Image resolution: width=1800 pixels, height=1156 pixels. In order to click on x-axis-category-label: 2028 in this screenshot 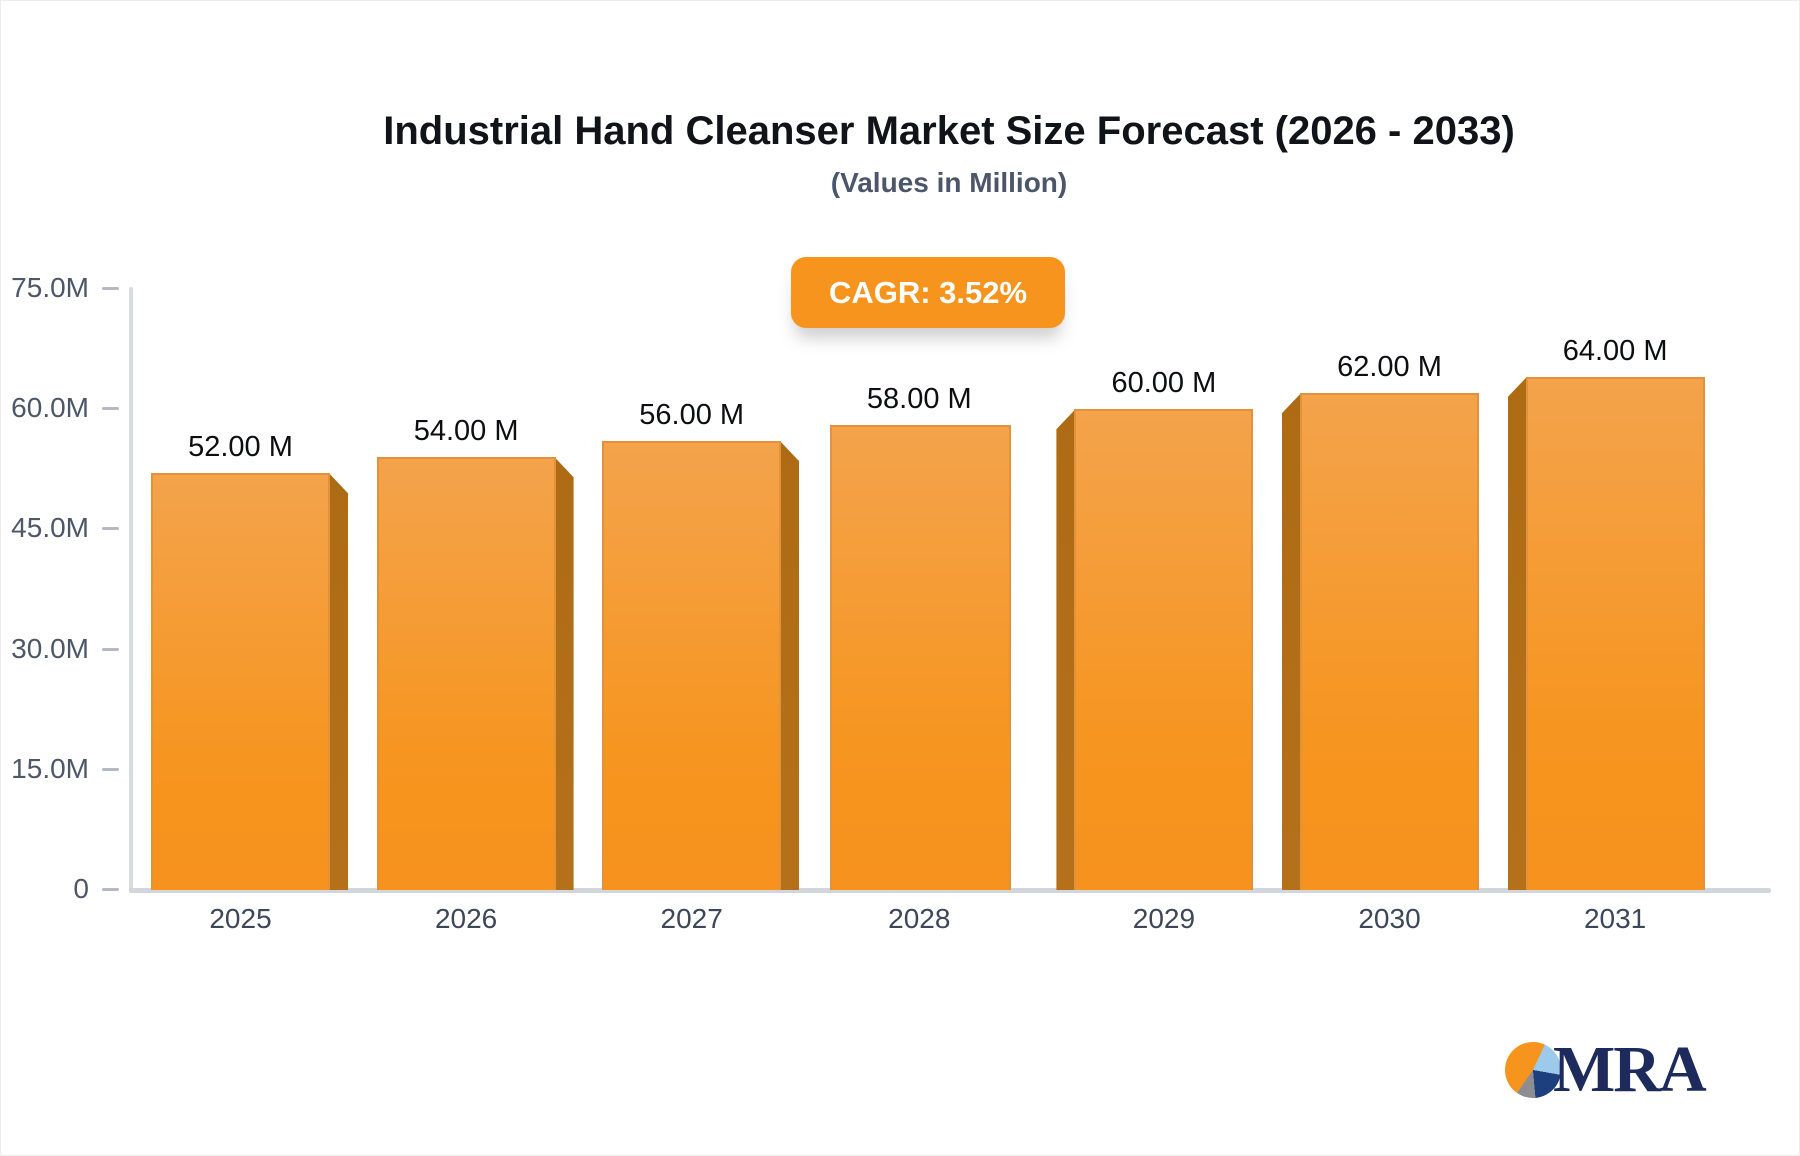, I will do `click(919, 918)`.